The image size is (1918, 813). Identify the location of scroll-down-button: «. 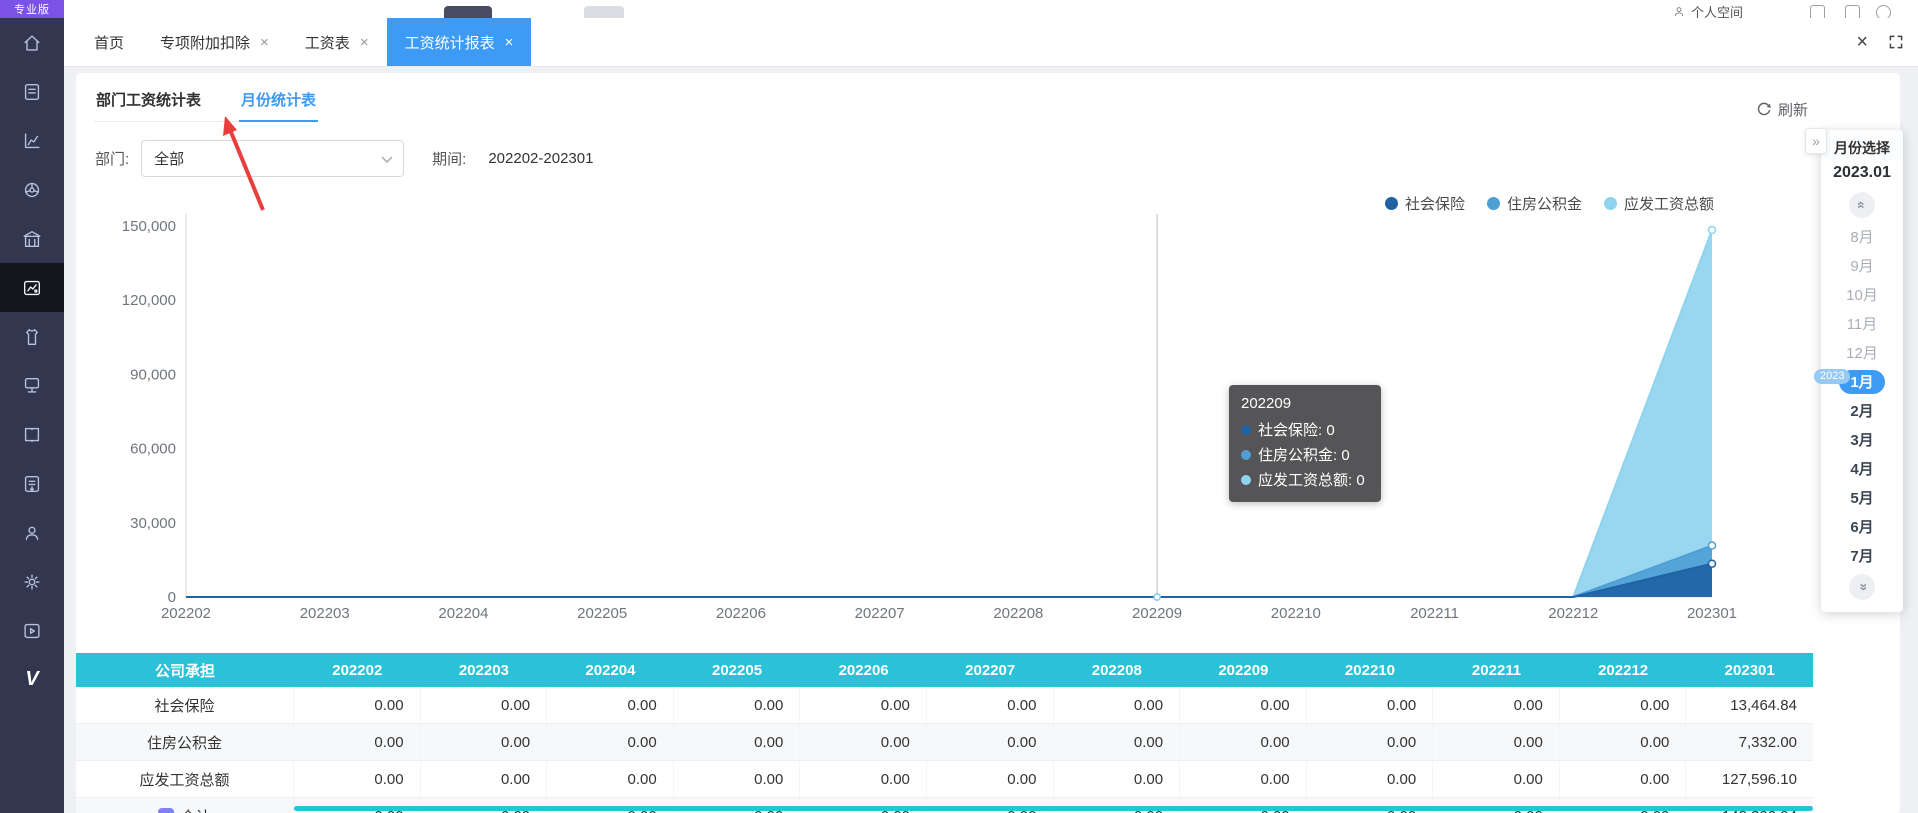
(1862, 587).